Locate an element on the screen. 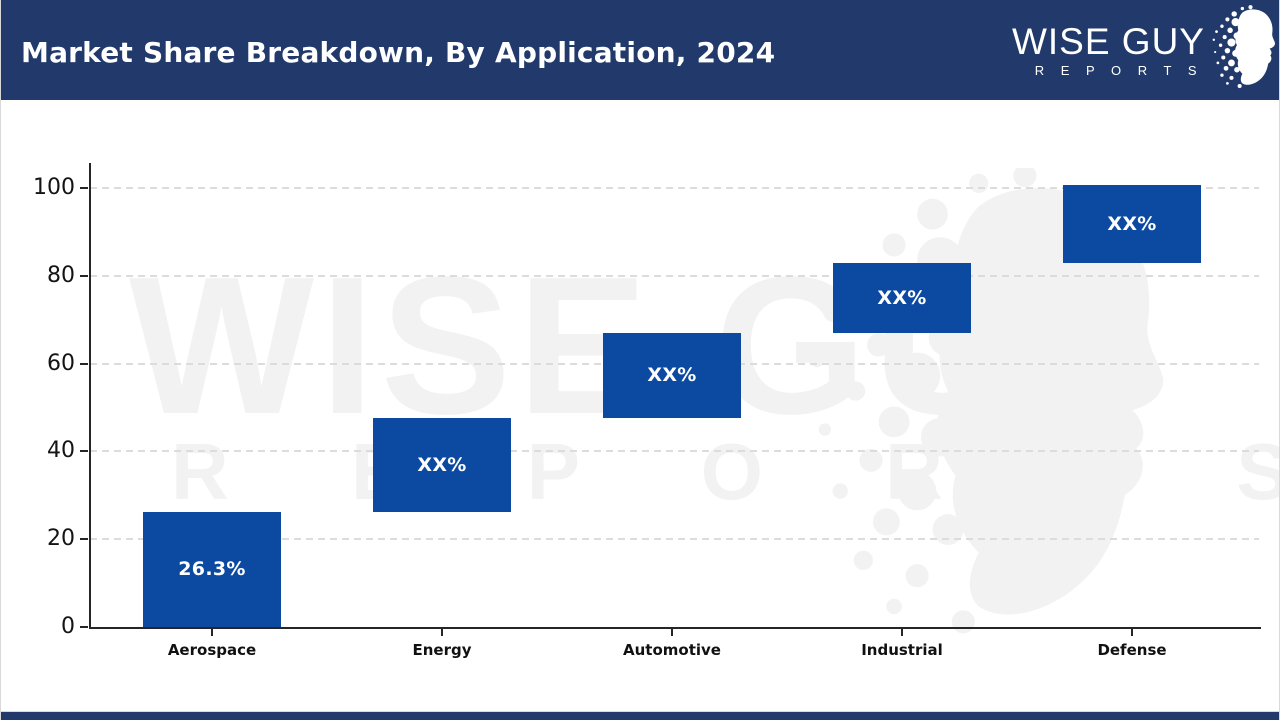 The image size is (1280, 720). bar-label-industrial: XX% is located at coordinates (902, 297).